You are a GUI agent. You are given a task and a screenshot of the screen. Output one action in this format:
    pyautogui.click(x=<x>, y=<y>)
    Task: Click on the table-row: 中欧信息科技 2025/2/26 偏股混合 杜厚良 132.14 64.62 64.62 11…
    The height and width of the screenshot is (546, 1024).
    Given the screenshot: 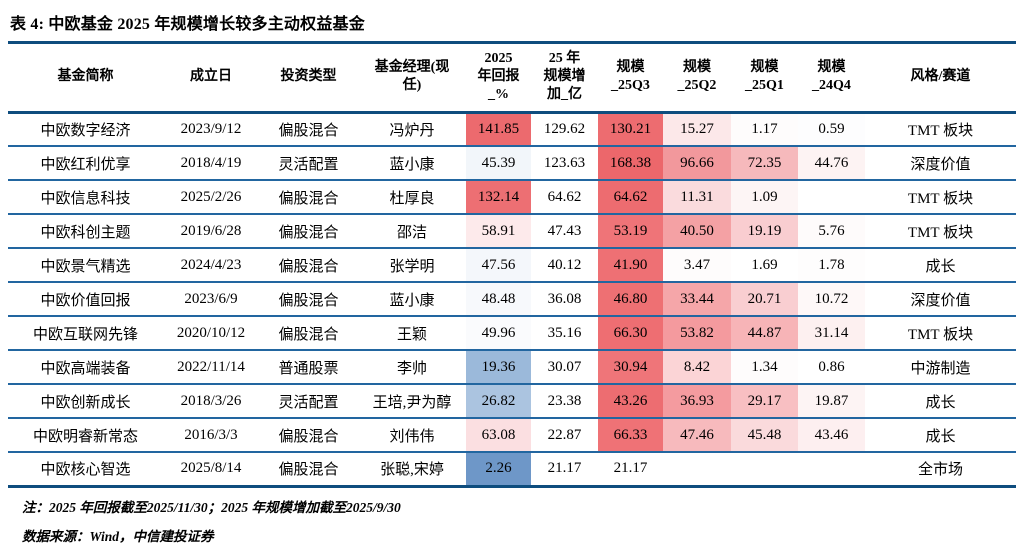 What is the action you would take?
    pyautogui.click(x=512, y=197)
    